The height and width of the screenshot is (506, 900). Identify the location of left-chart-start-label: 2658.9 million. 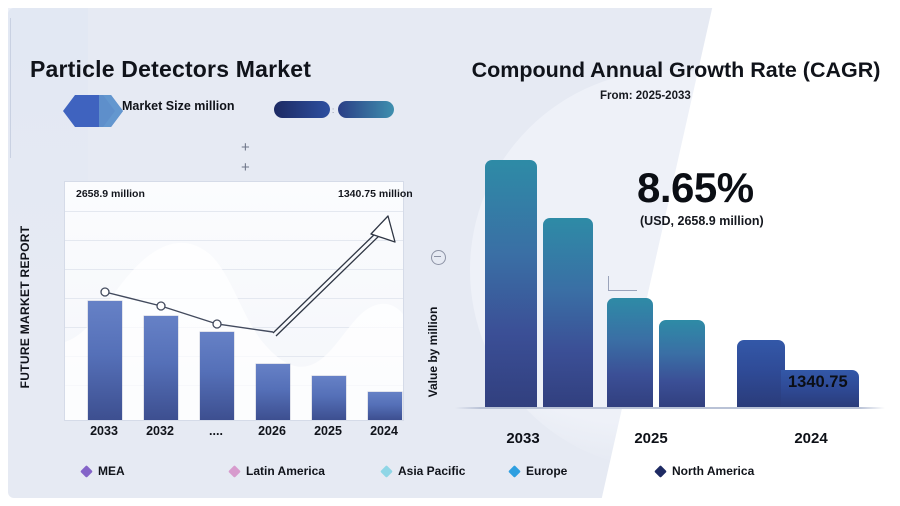
(110, 194).